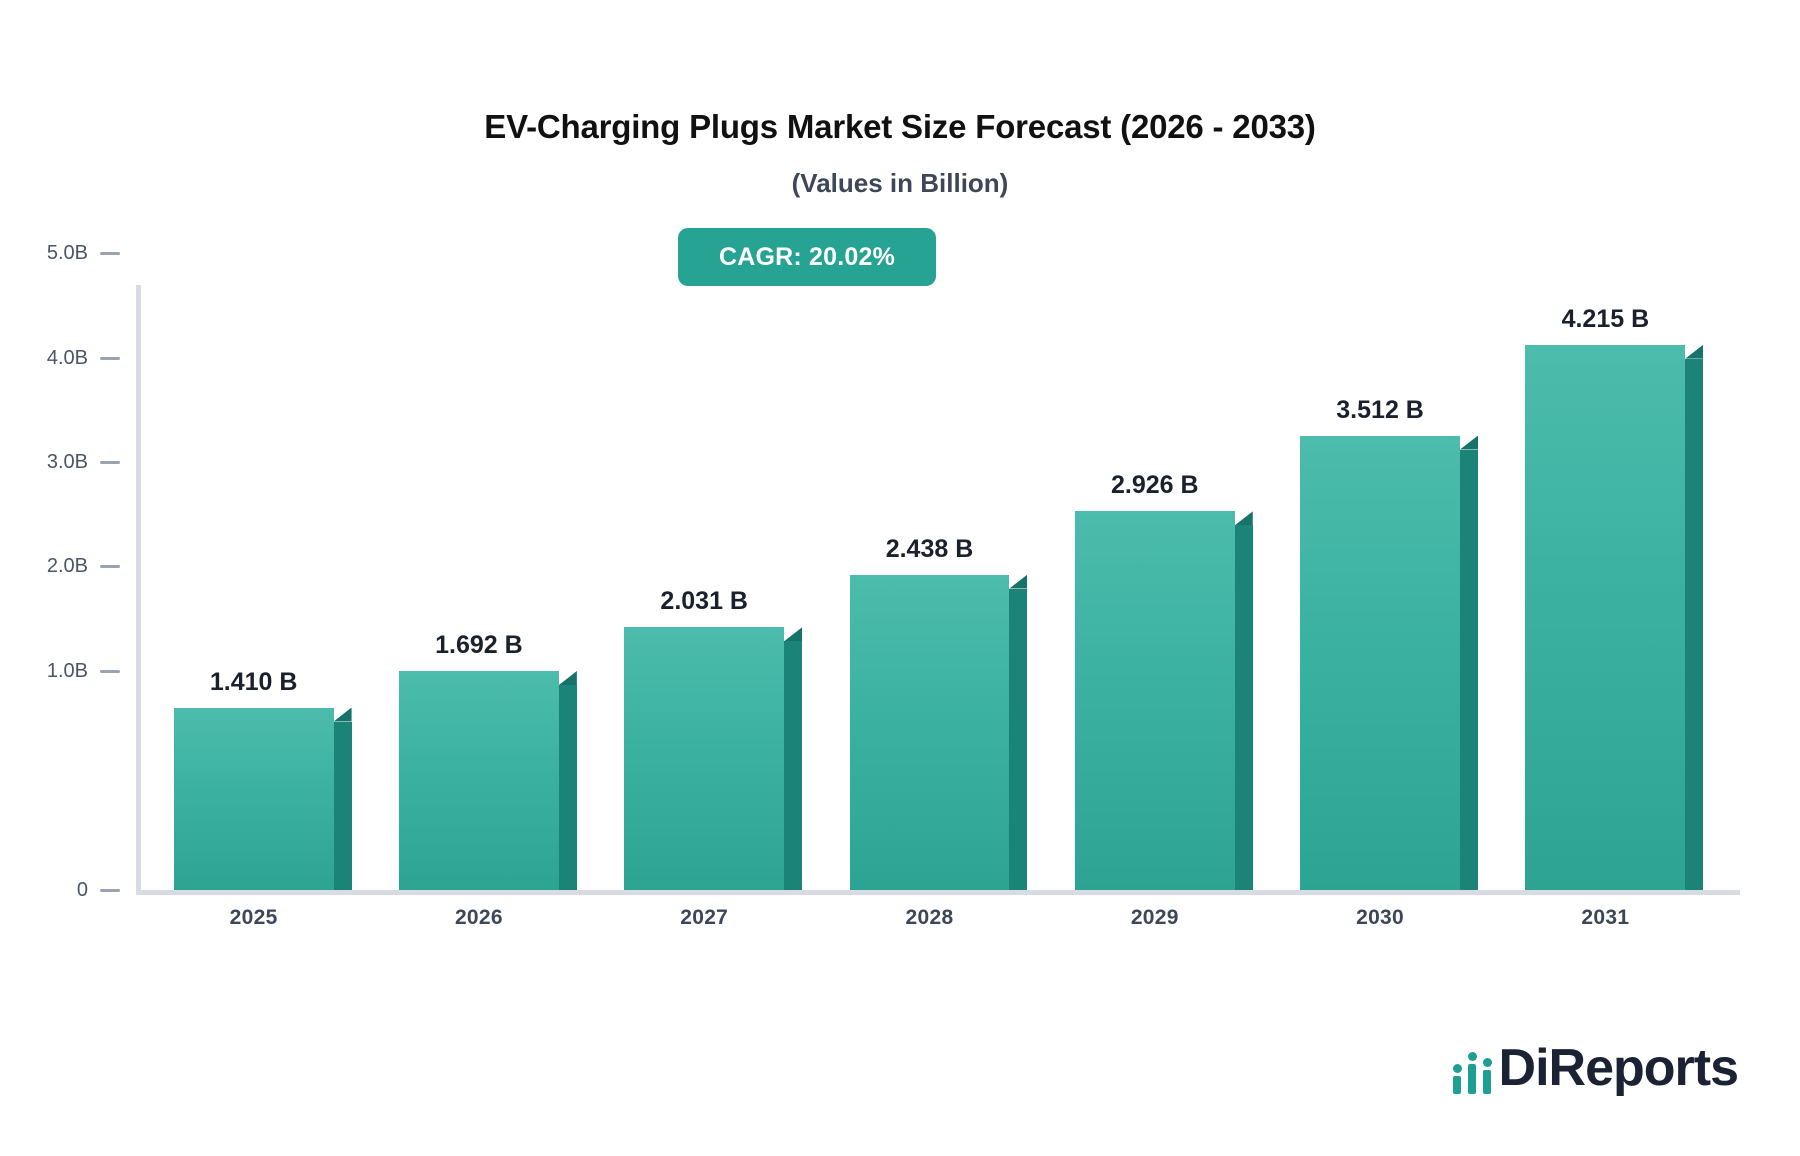 This screenshot has height=1156, width=1800. What do you see at coordinates (704, 917) in the screenshot?
I see `x-tick-label-2027: 2027` at bounding box center [704, 917].